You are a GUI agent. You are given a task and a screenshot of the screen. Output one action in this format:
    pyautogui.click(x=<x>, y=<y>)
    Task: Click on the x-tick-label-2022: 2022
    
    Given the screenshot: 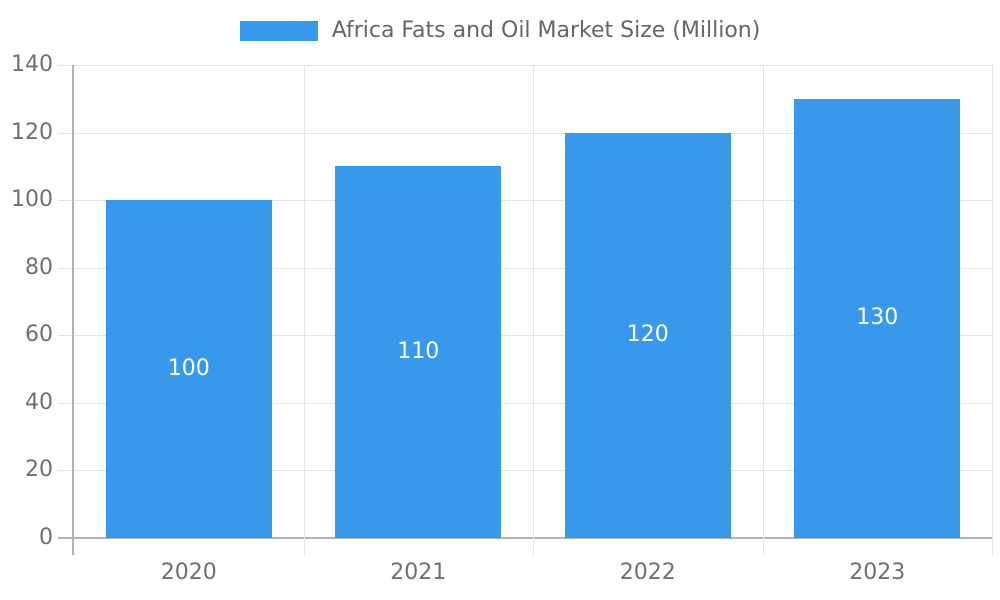 What is the action you would take?
    pyautogui.click(x=647, y=572)
    